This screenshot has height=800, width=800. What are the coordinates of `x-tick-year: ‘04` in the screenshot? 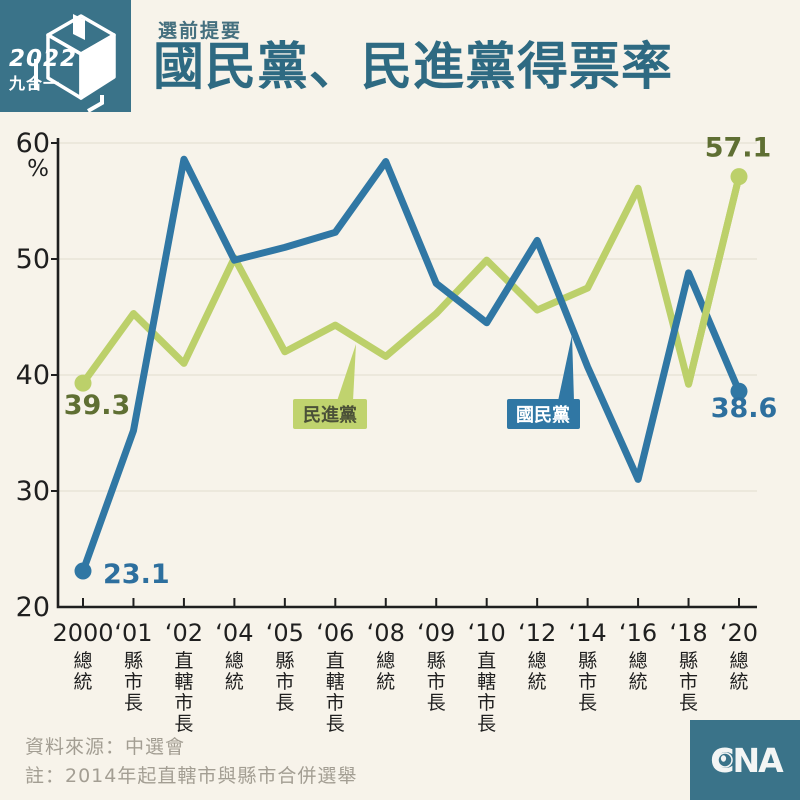 It's located at (234, 633).